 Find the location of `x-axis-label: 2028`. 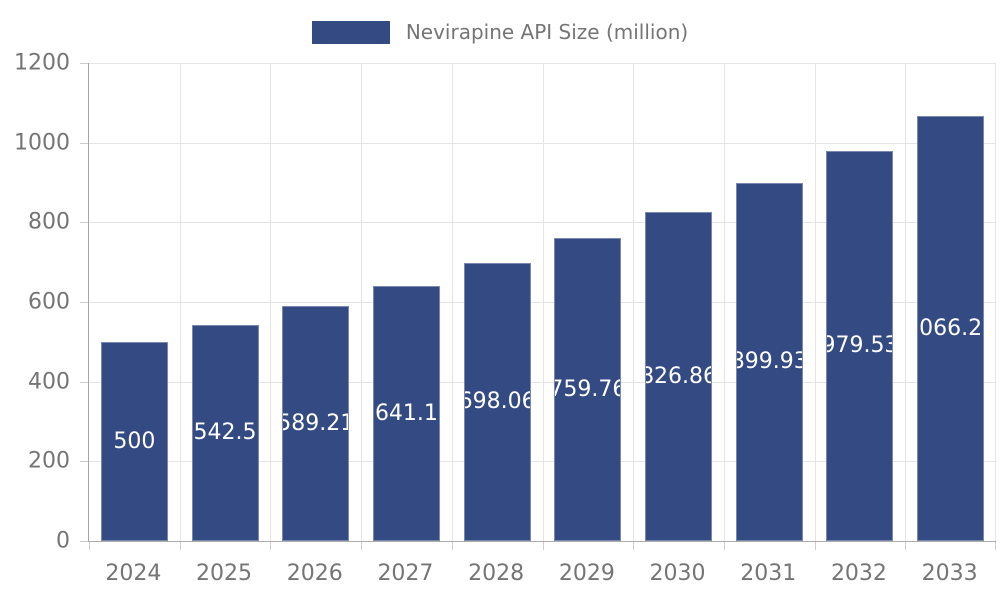

x-axis-label: 2028 is located at coordinates (496, 573).